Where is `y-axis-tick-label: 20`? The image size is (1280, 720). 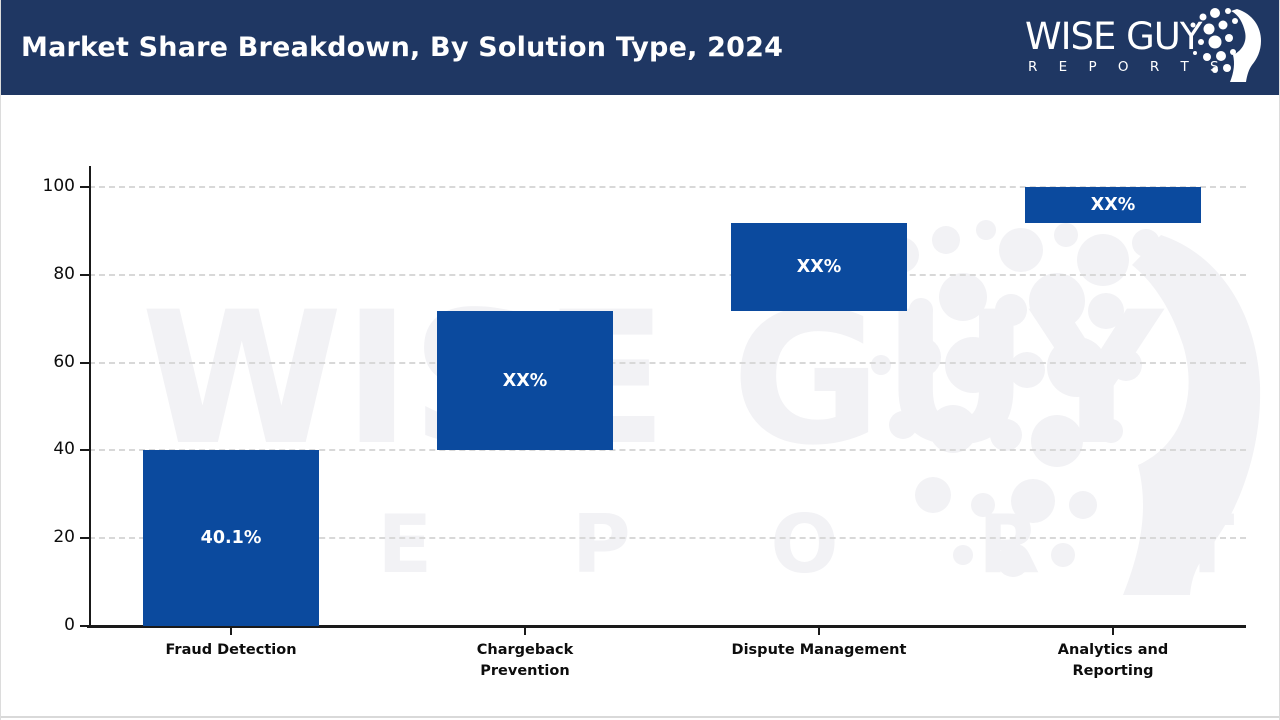
y-axis-tick-label: 20 is located at coordinates (64, 537).